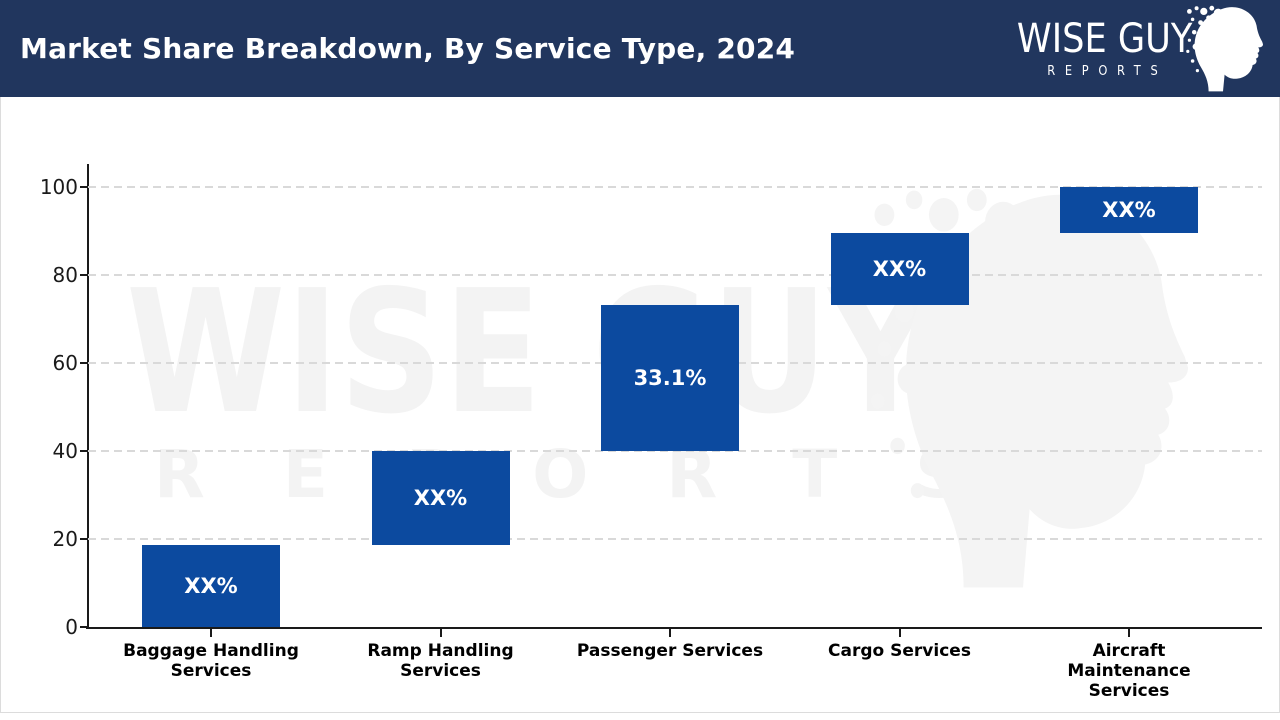  What do you see at coordinates (88, 396) in the screenshot?
I see `y-axis-line` at bounding box center [88, 396].